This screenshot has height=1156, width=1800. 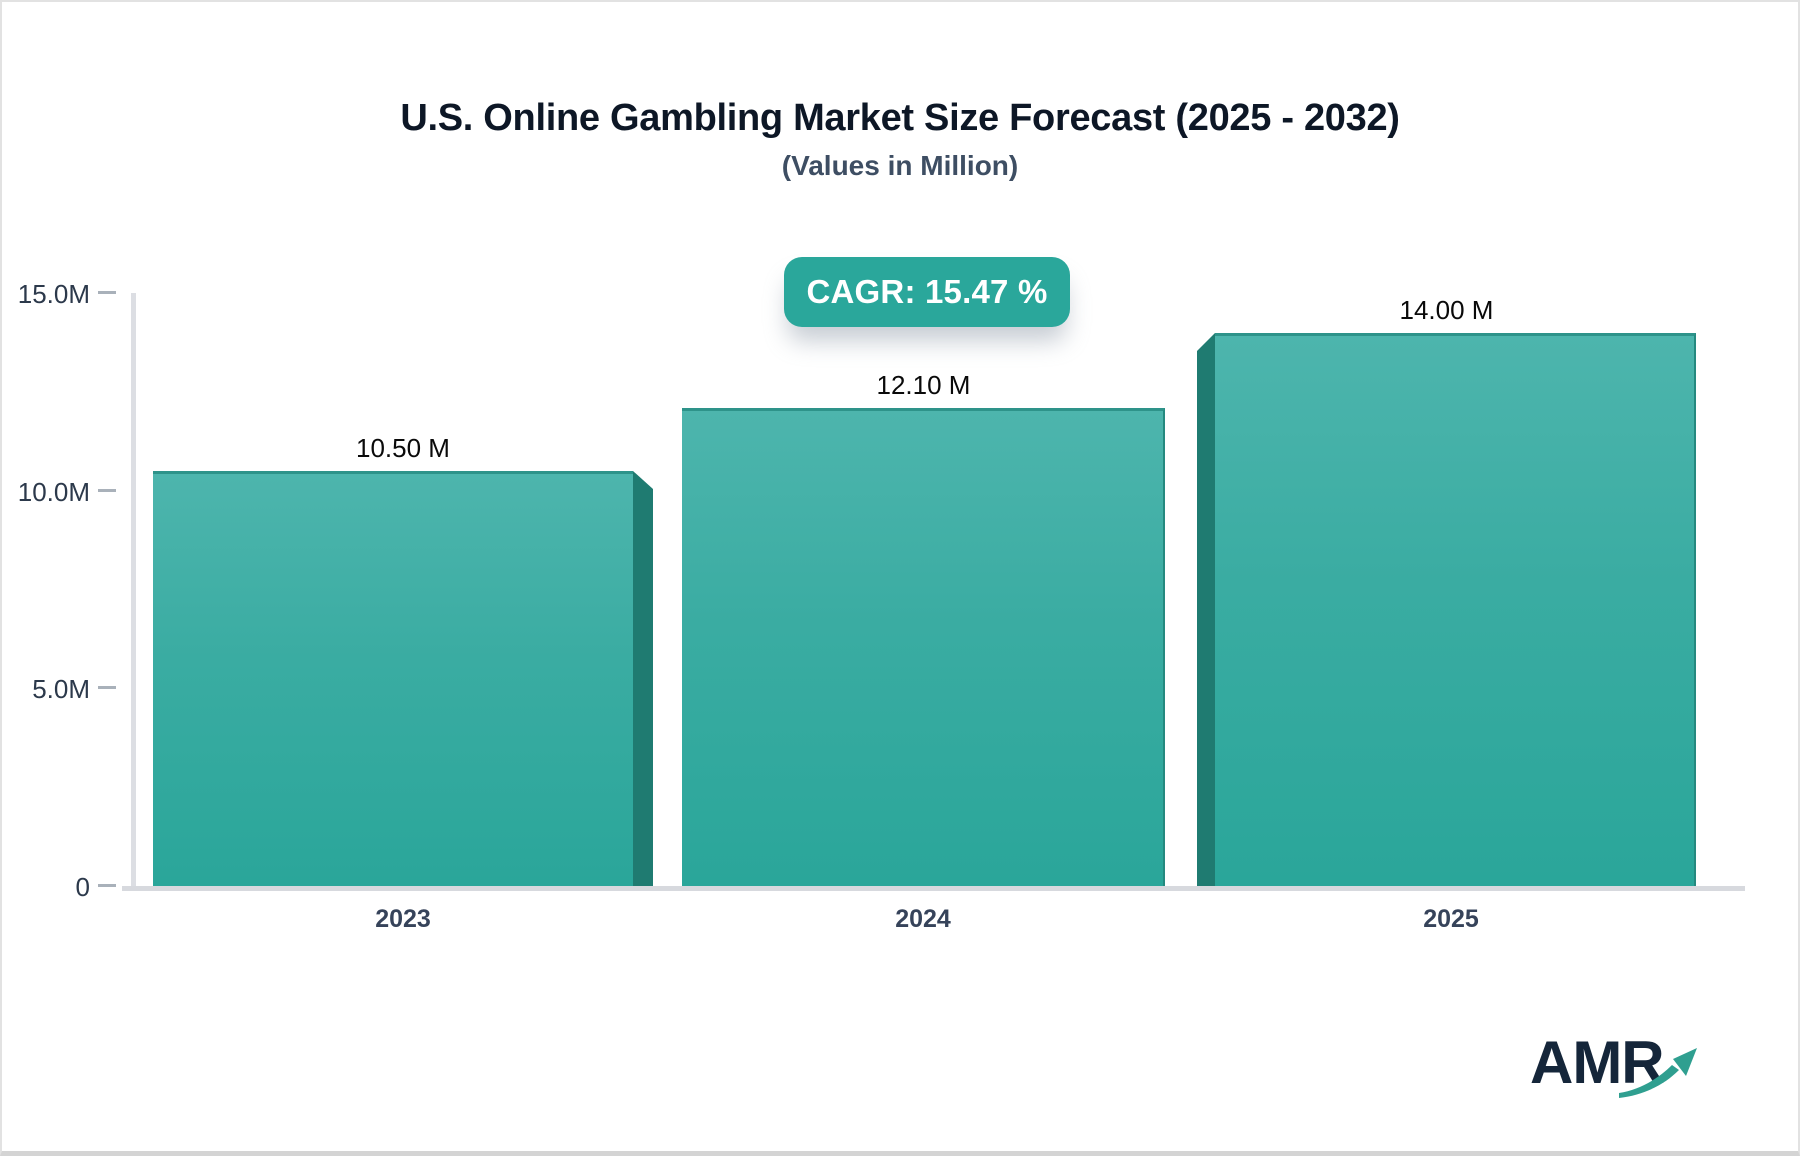 I want to click on bar-2024: 12.10 M, so click(x=923, y=628).